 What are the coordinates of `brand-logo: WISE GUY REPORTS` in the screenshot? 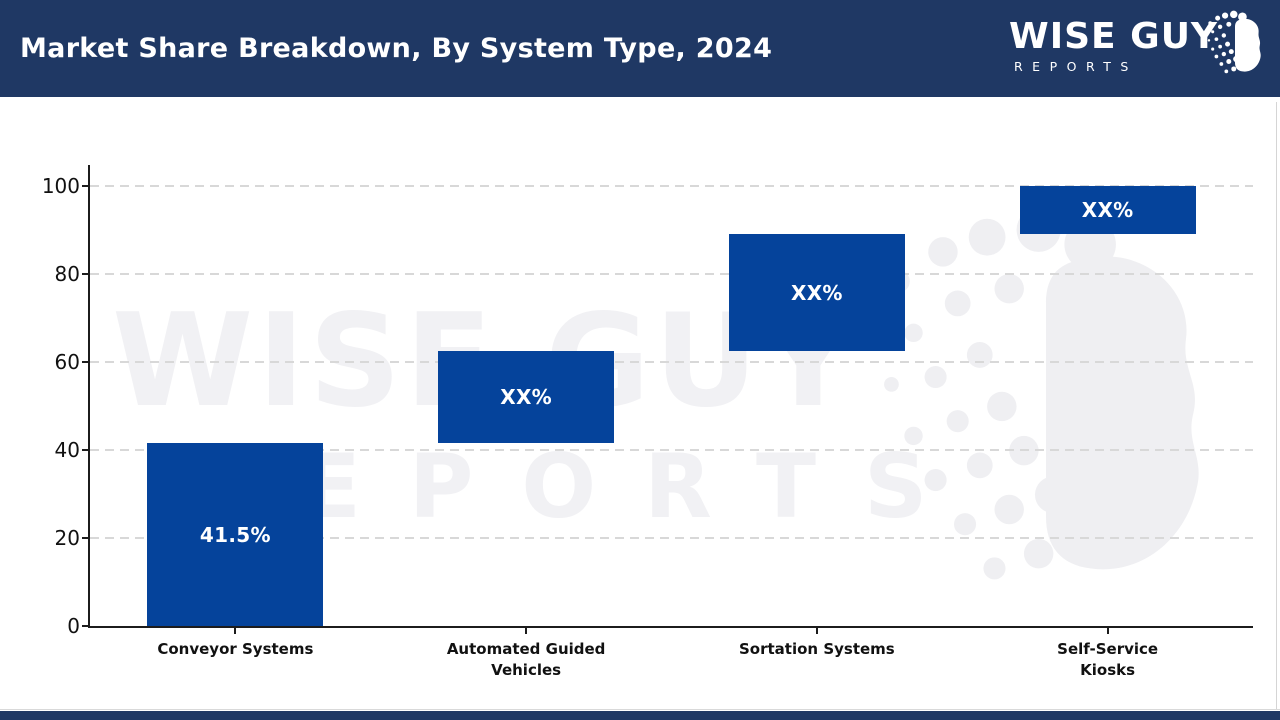 It's located at (1137, 46).